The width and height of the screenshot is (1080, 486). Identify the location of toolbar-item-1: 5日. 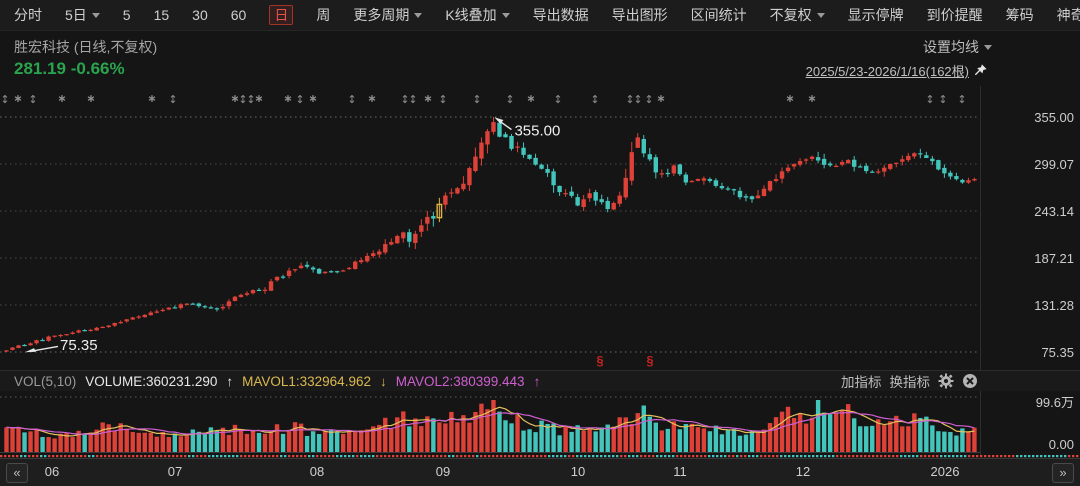
(82, 15).